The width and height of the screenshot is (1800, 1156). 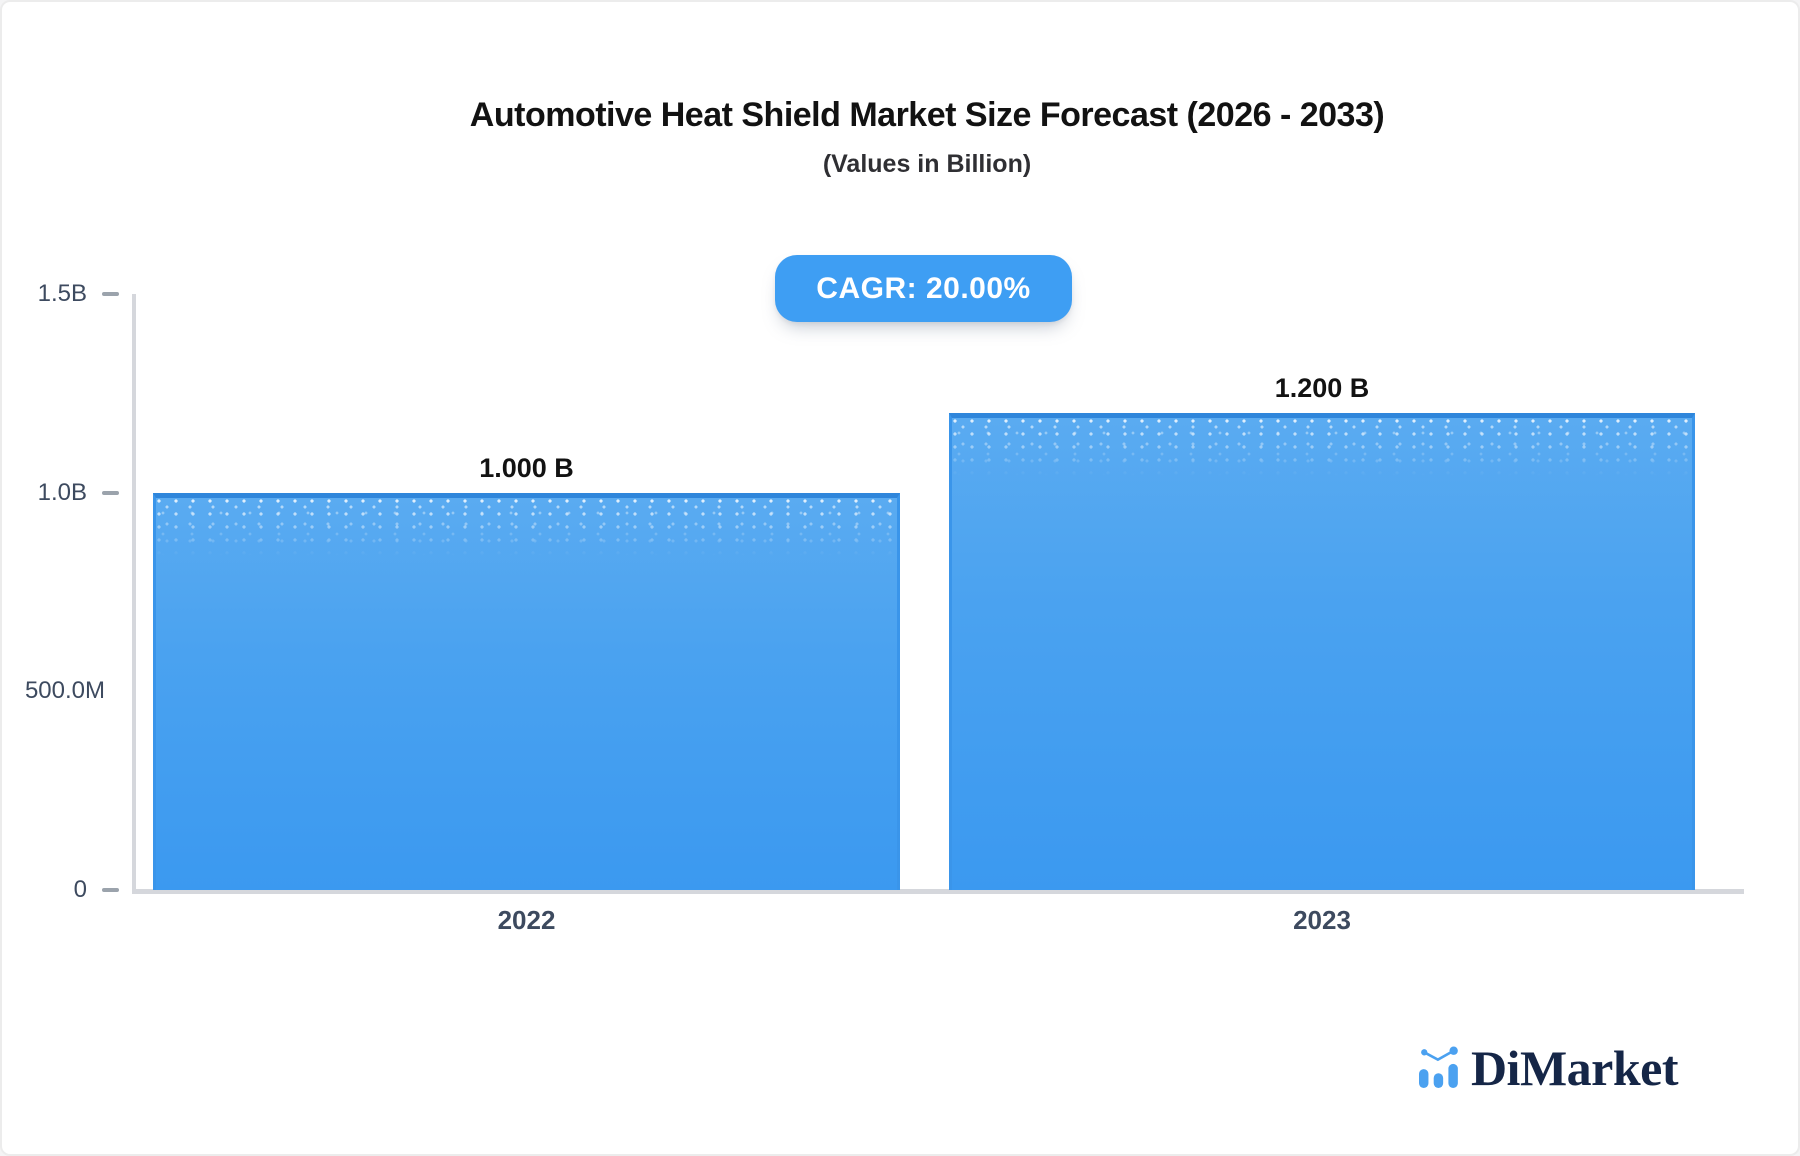 What do you see at coordinates (62, 293) in the screenshot?
I see `y-tick-label: 1.5B` at bounding box center [62, 293].